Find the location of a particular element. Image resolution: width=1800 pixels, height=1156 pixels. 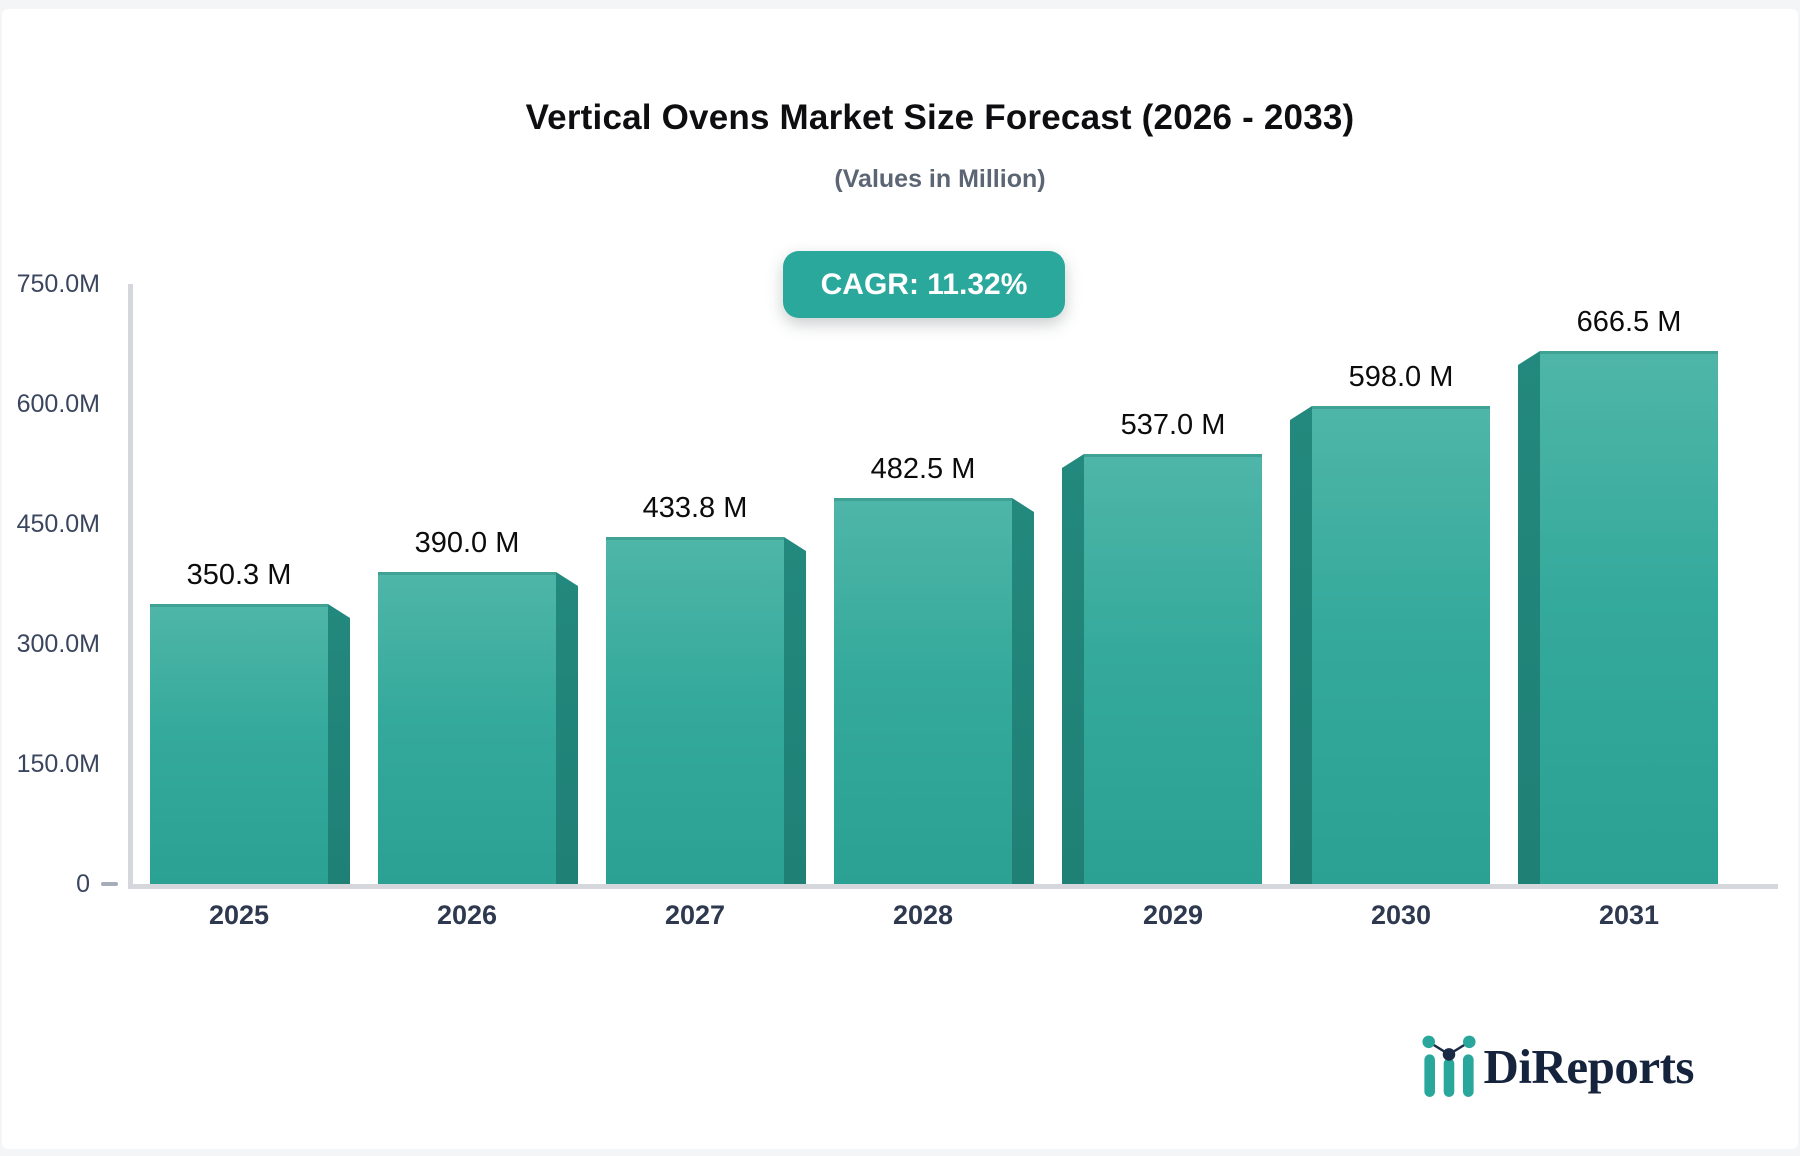

y-axis-tick-300.0M: 300.0M is located at coordinates (58, 643).